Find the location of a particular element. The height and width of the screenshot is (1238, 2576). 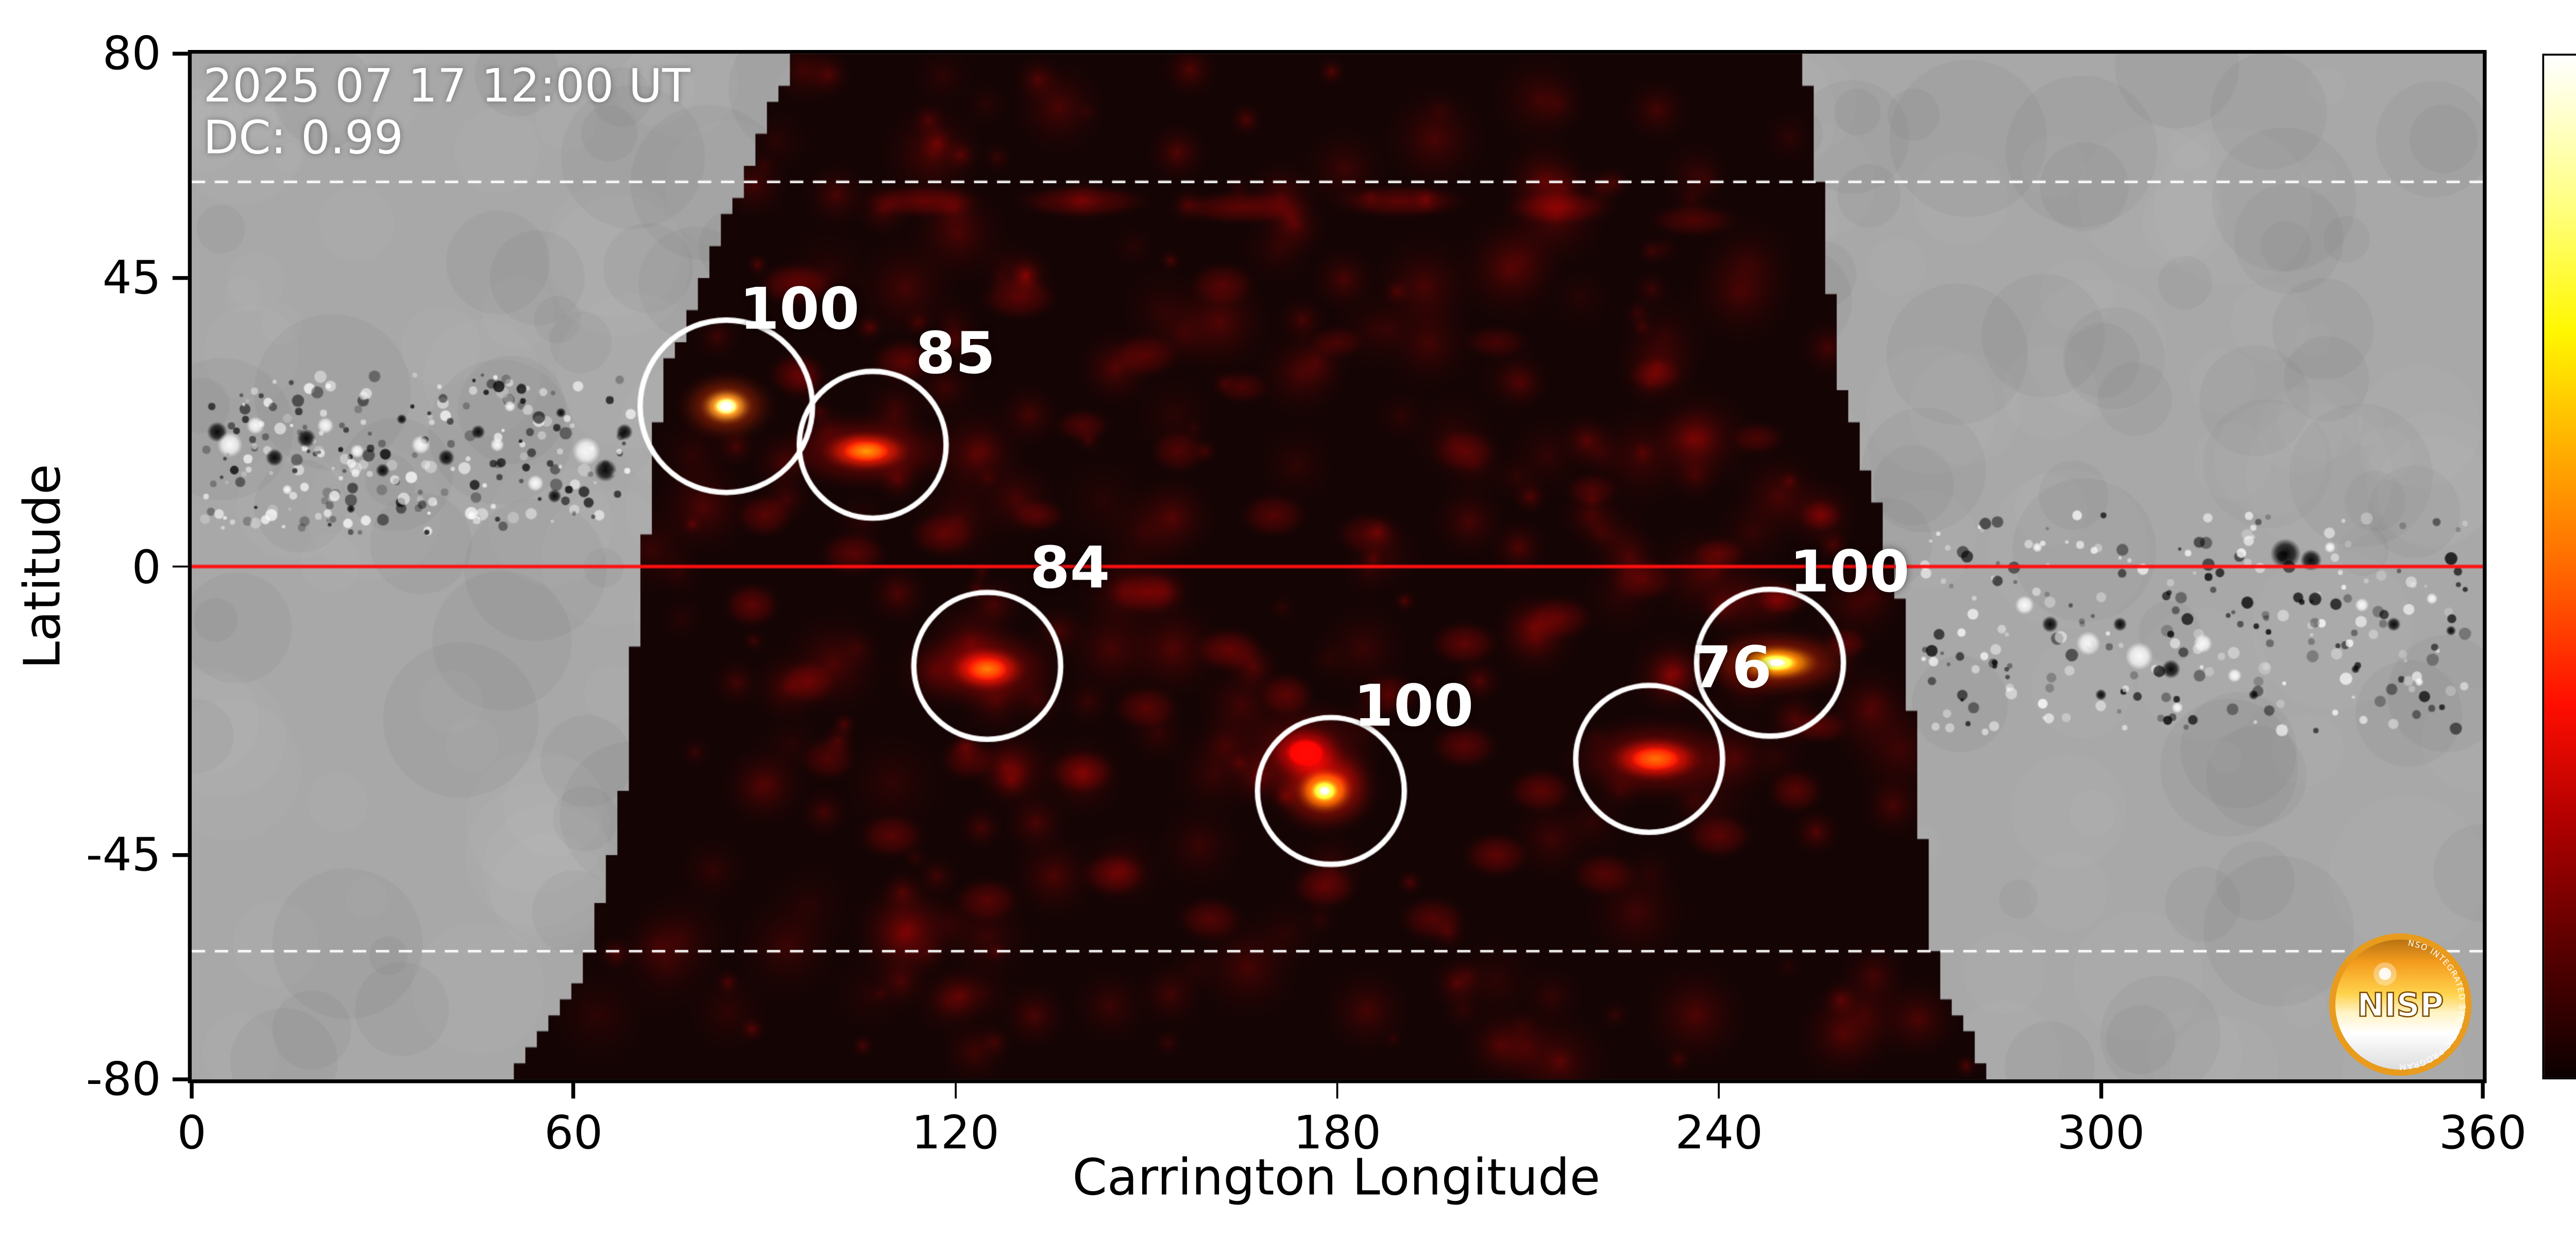

y-tick-label: 45 is located at coordinates (131, 278).